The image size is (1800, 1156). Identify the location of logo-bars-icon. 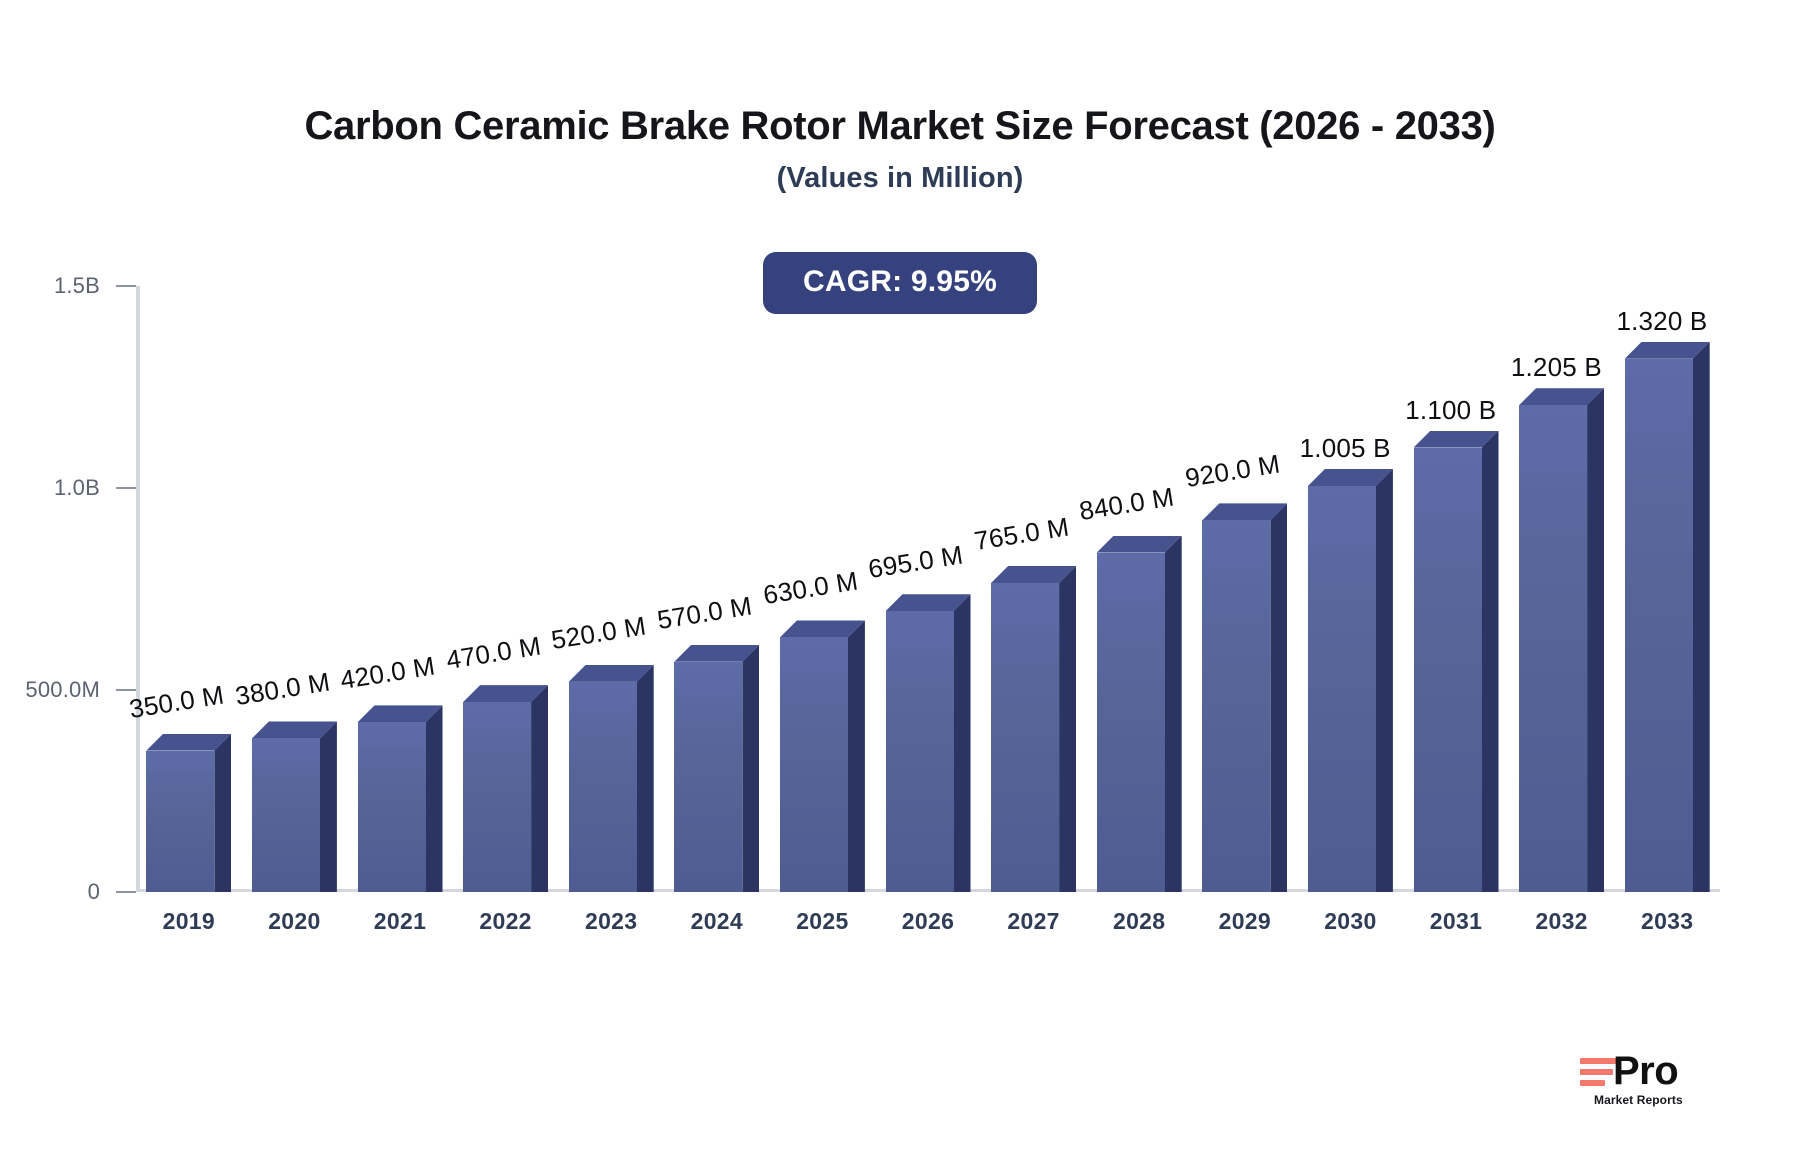
(1600, 1074).